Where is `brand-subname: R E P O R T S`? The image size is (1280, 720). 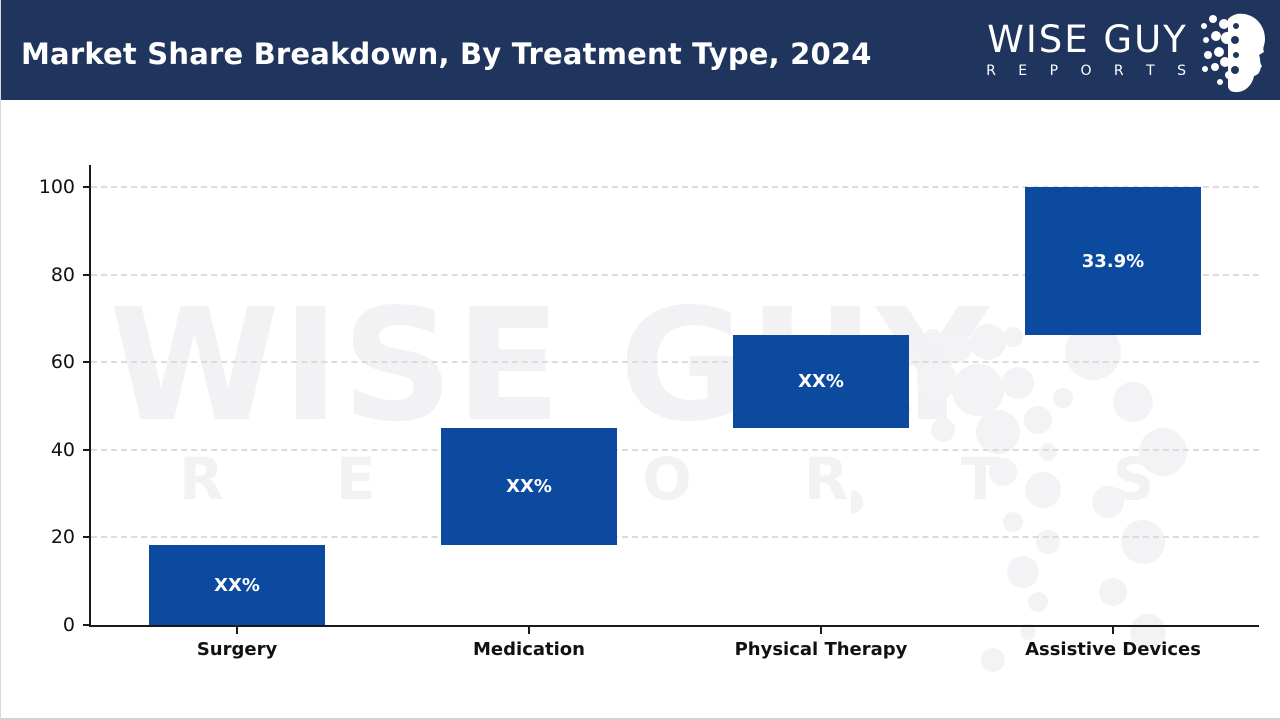
brand-subname: R E P O R T S is located at coordinates (1090, 70).